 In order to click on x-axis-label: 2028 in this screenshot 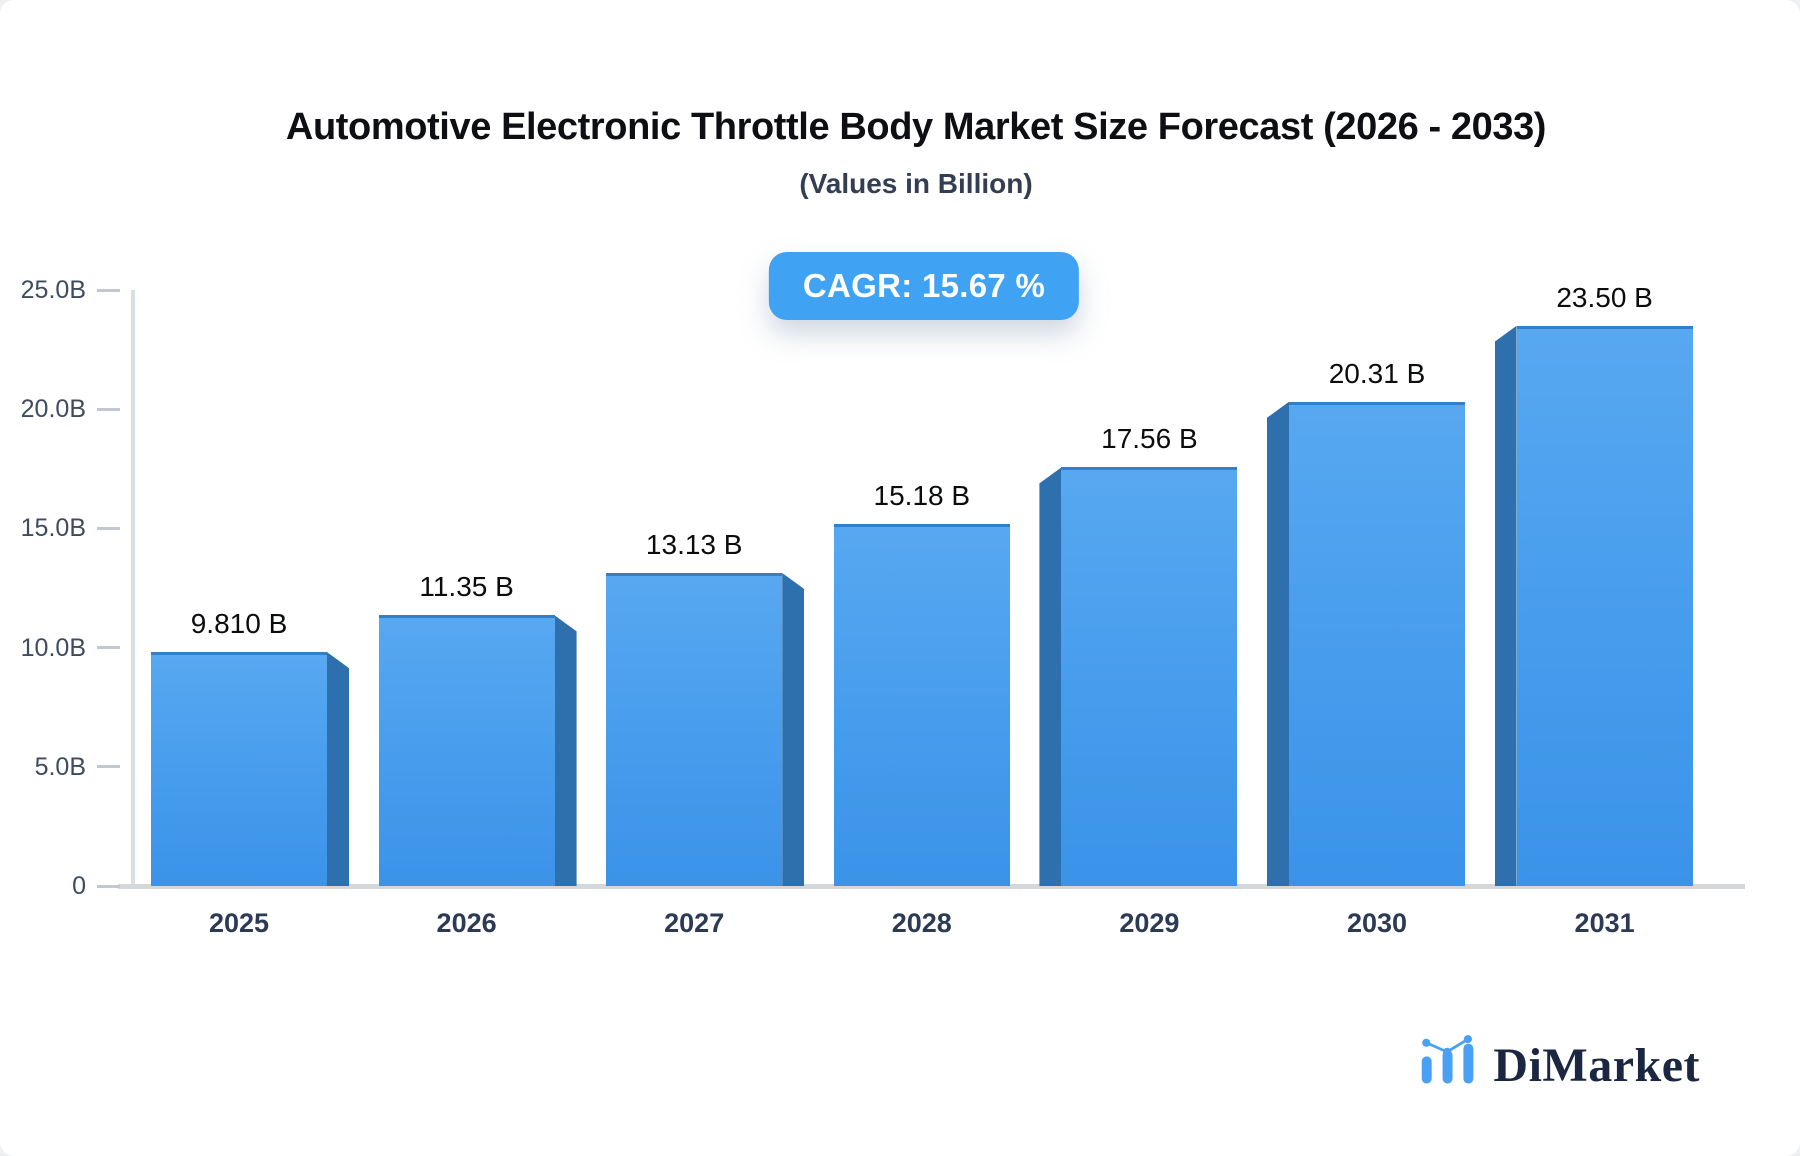, I will do `click(921, 923)`.